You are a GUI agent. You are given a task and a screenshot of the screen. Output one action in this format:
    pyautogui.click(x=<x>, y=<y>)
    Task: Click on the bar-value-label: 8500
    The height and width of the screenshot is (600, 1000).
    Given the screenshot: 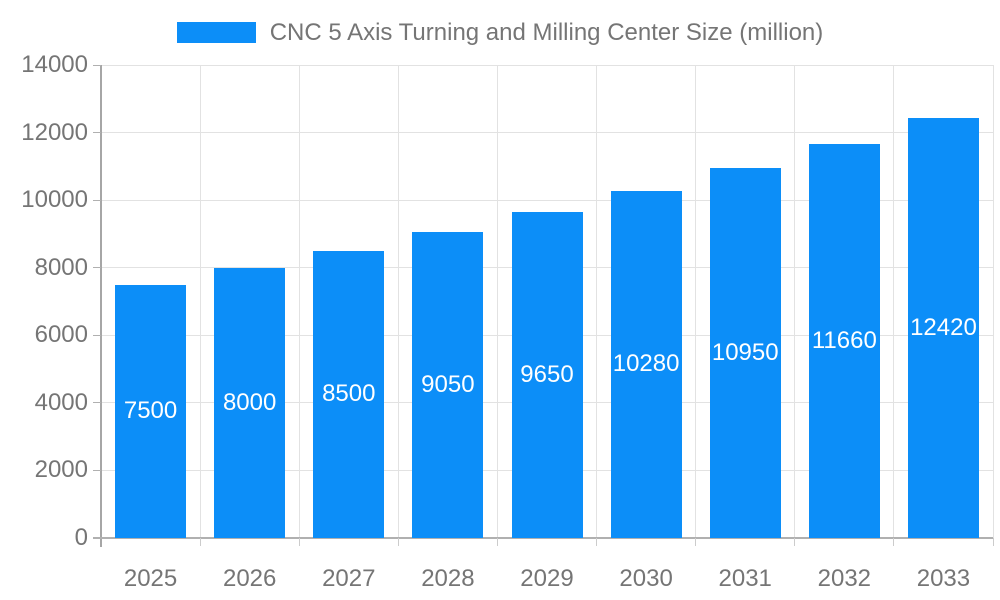 What is the action you would take?
    pyautogui.click(x=349, y=394)
    